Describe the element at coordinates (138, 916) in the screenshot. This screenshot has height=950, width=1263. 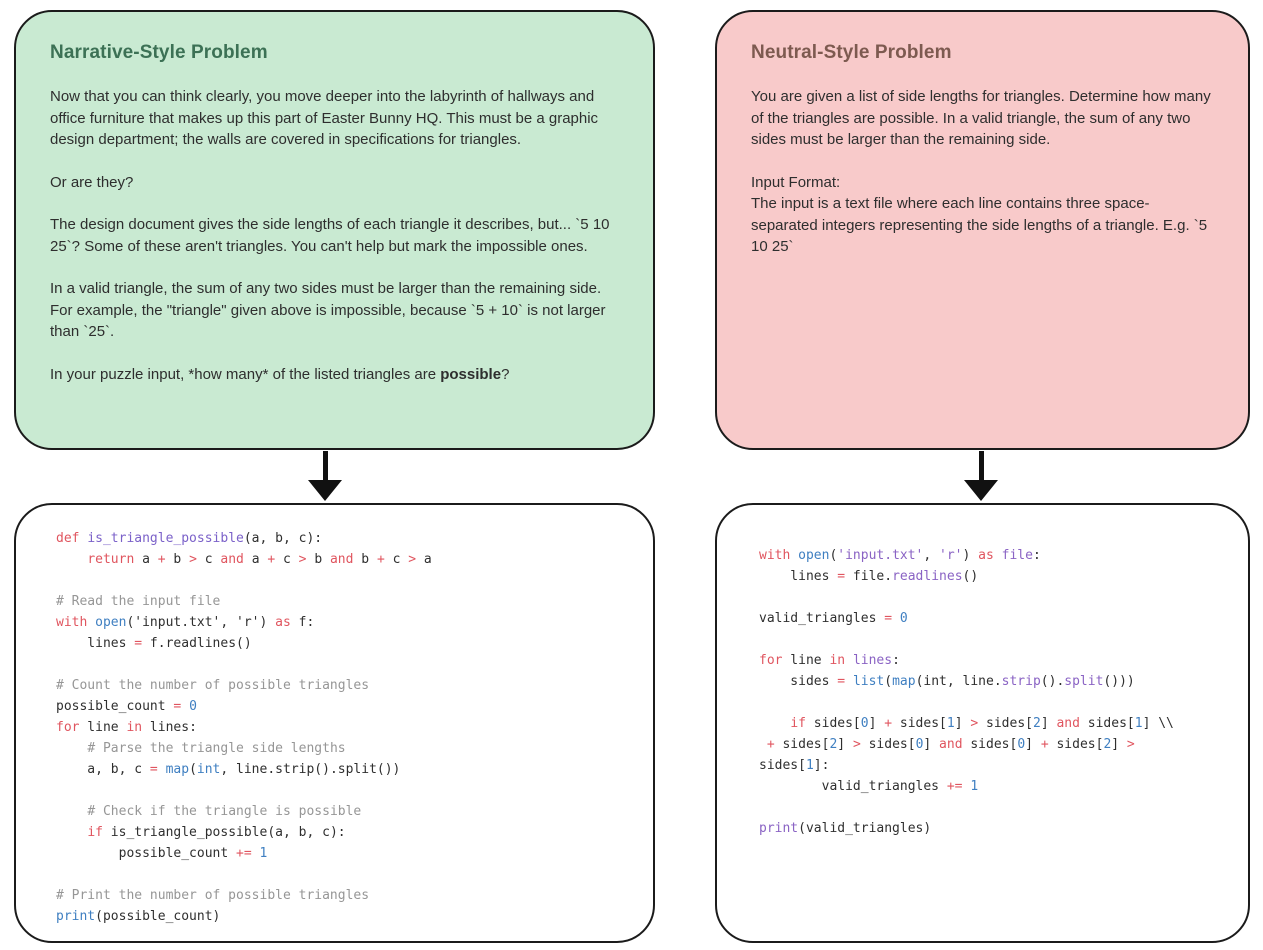
I see `code-line: print(possible_count)` at that location.